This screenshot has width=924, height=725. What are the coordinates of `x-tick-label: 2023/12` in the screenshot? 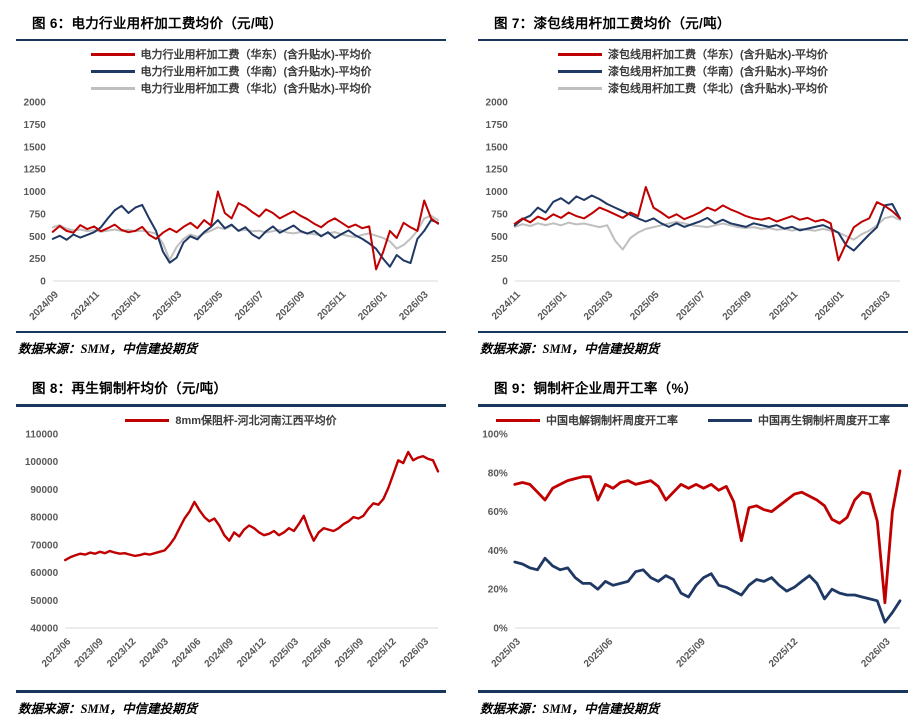 It's located at (122, 653).